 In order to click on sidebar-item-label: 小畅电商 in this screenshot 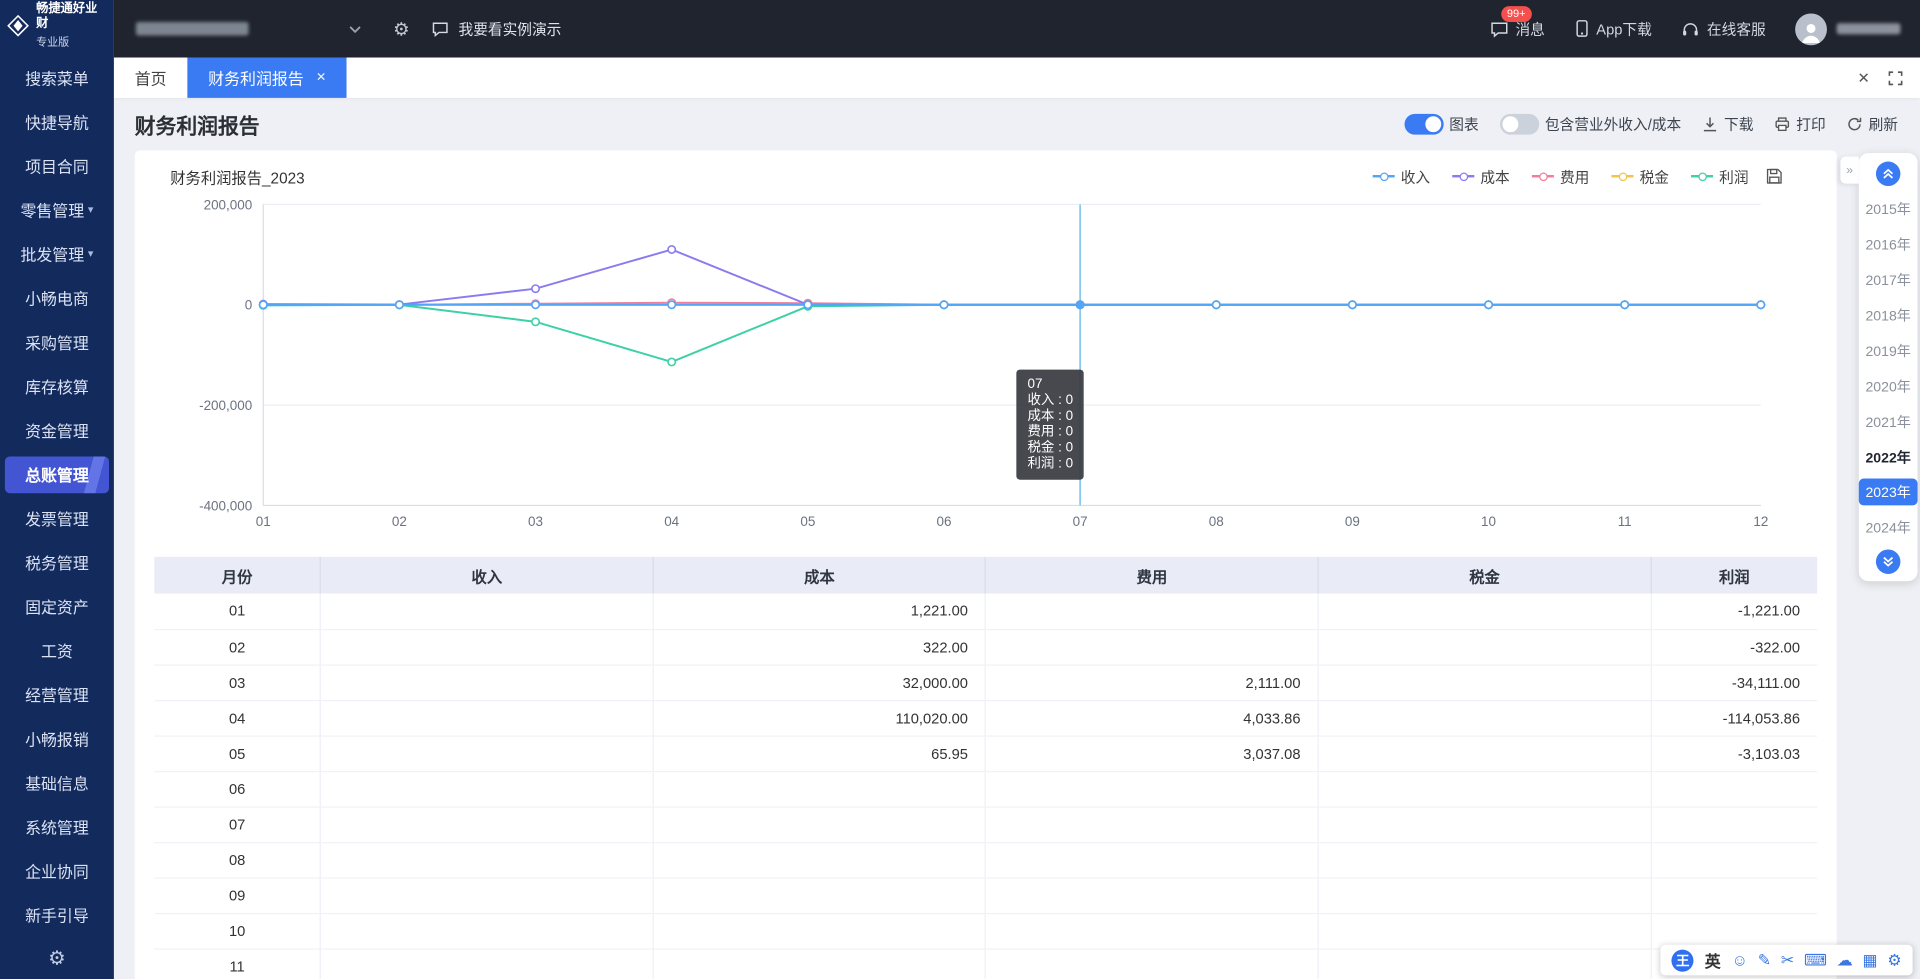, I will do `click(57, 299)`.